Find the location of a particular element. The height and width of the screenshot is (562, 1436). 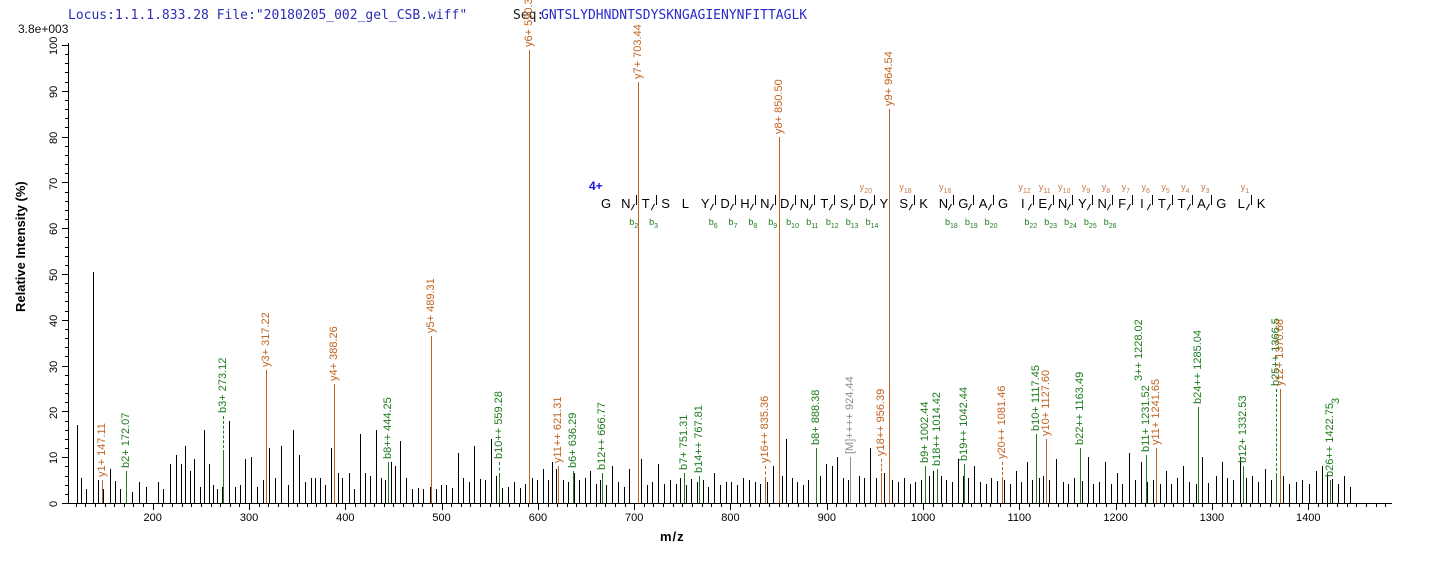

x-tick-label: 500 is located at coordinates (441, 518).